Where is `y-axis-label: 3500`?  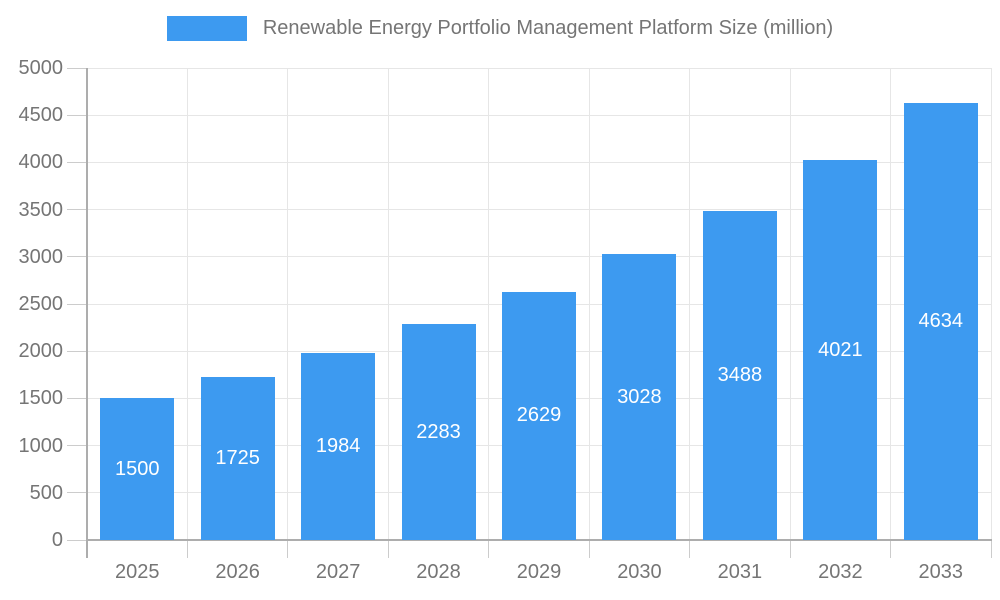
y-axis-label: 3500 is located at coordinates (41, 209).